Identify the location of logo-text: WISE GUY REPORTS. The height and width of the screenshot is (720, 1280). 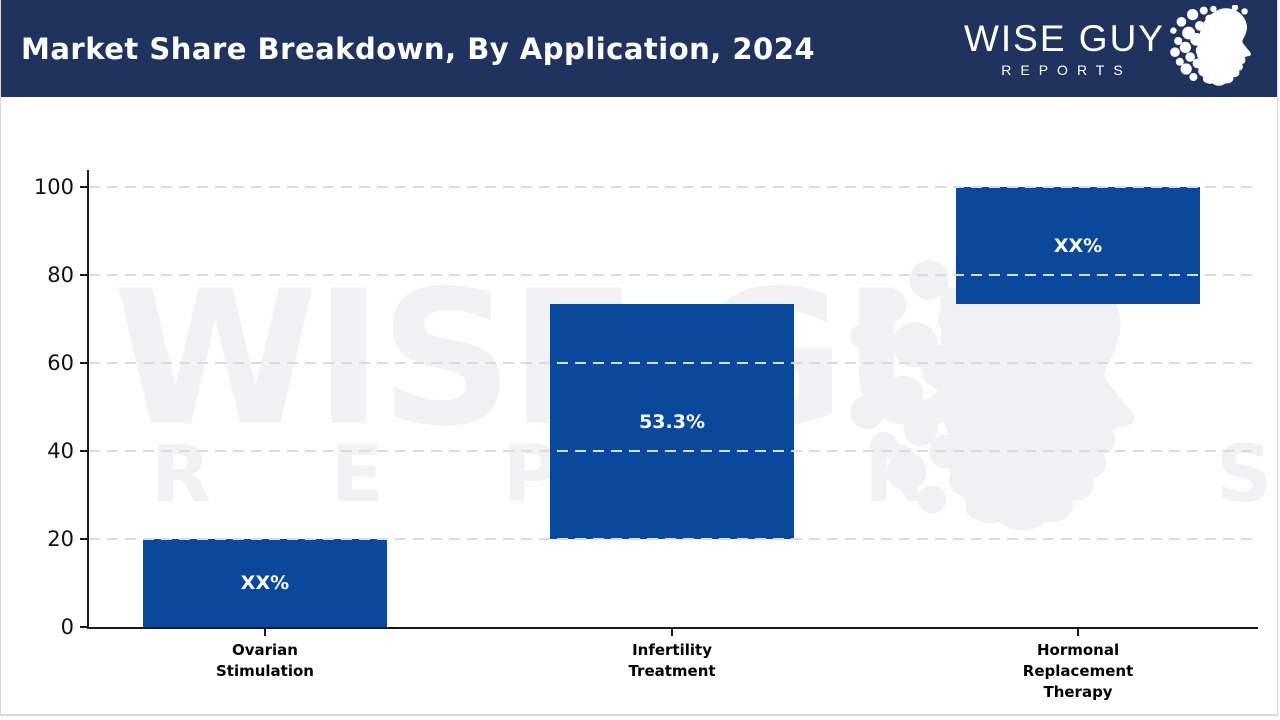
(1064, 48).